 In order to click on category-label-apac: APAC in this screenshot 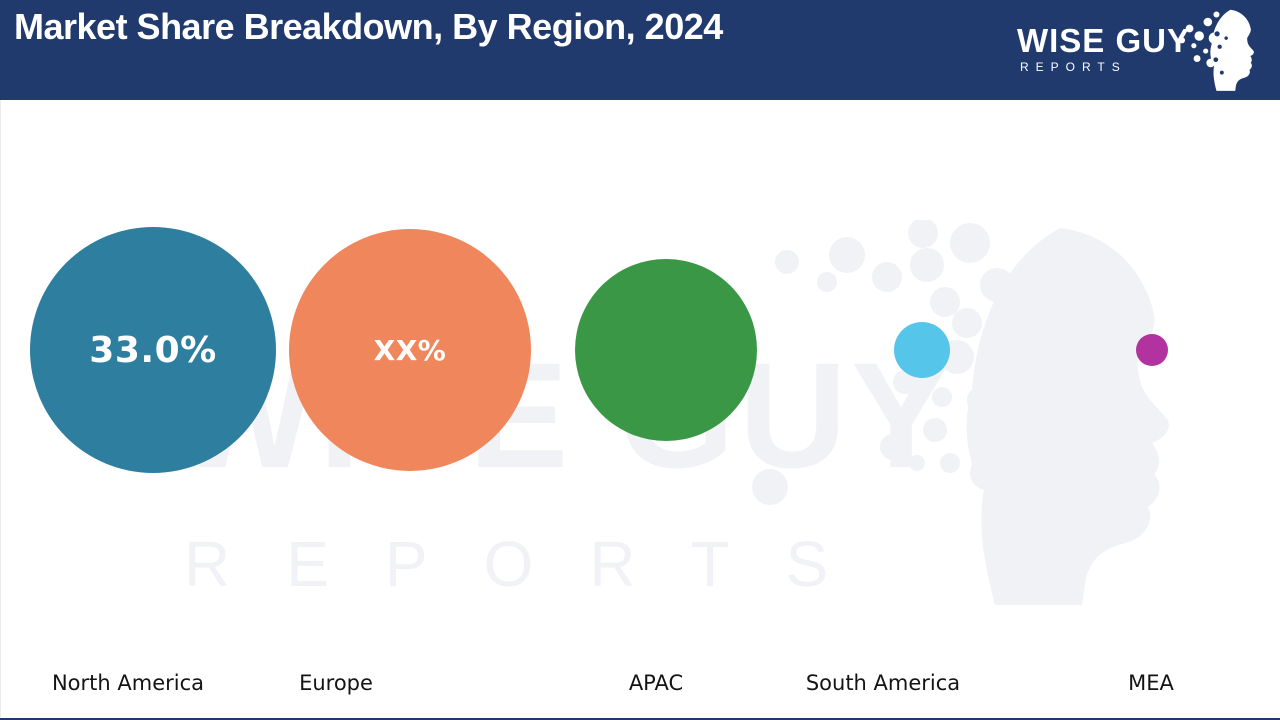, I will do `click(656, 683)`.